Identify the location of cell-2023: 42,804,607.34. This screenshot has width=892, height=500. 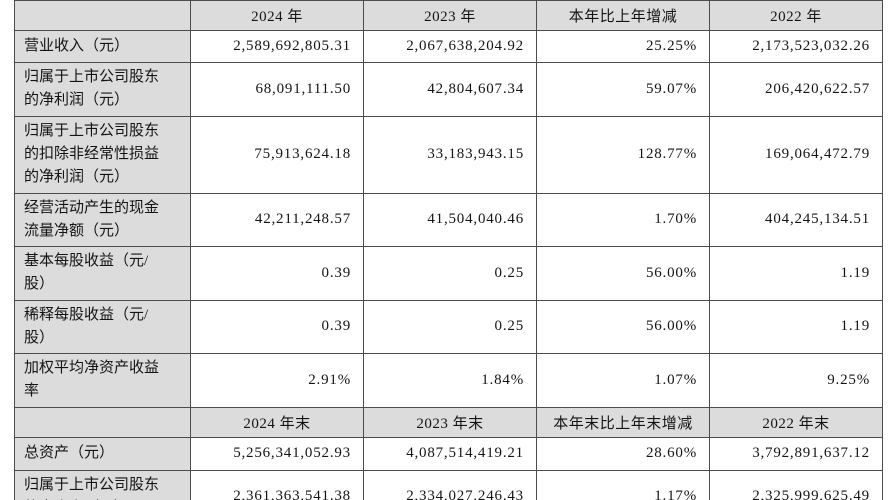
(450, 89).